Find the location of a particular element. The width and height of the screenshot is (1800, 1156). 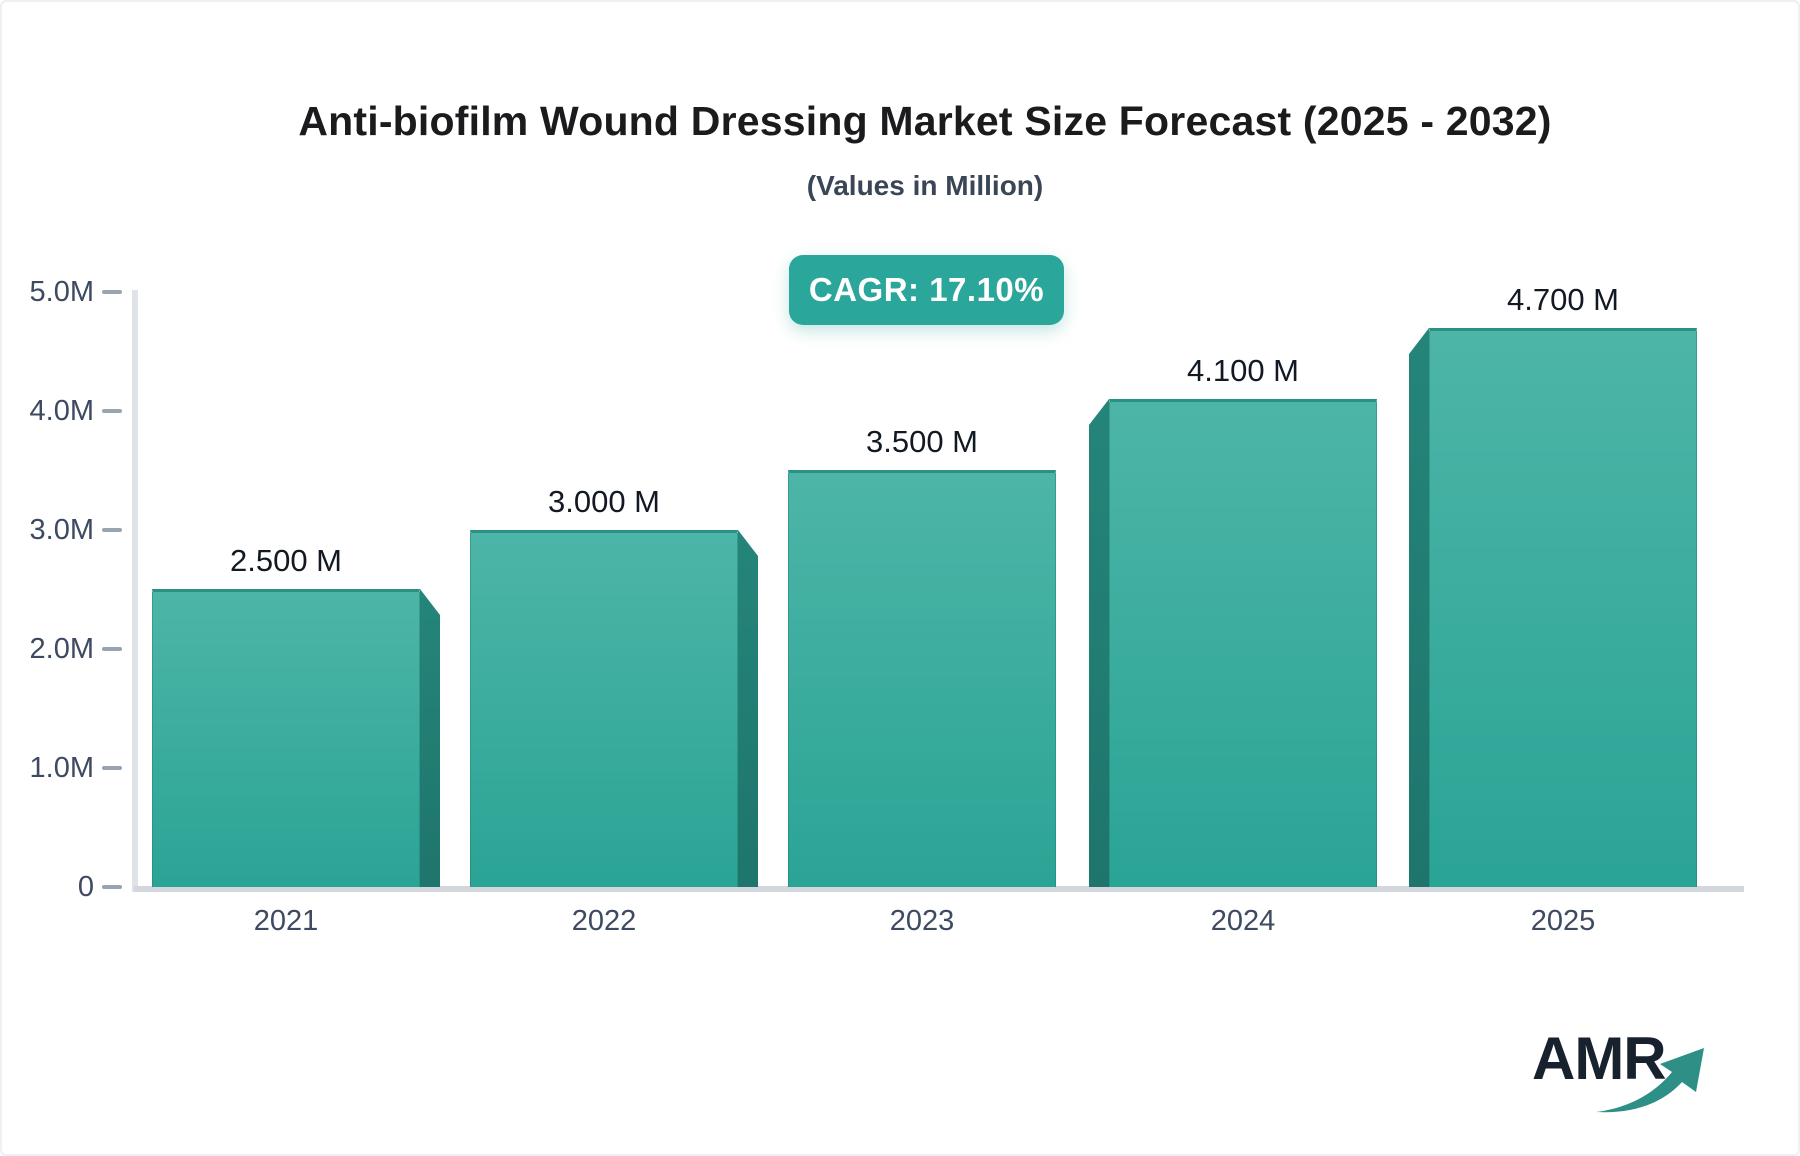

amr-logo: AMR is located at coordinates (1645, 1079).